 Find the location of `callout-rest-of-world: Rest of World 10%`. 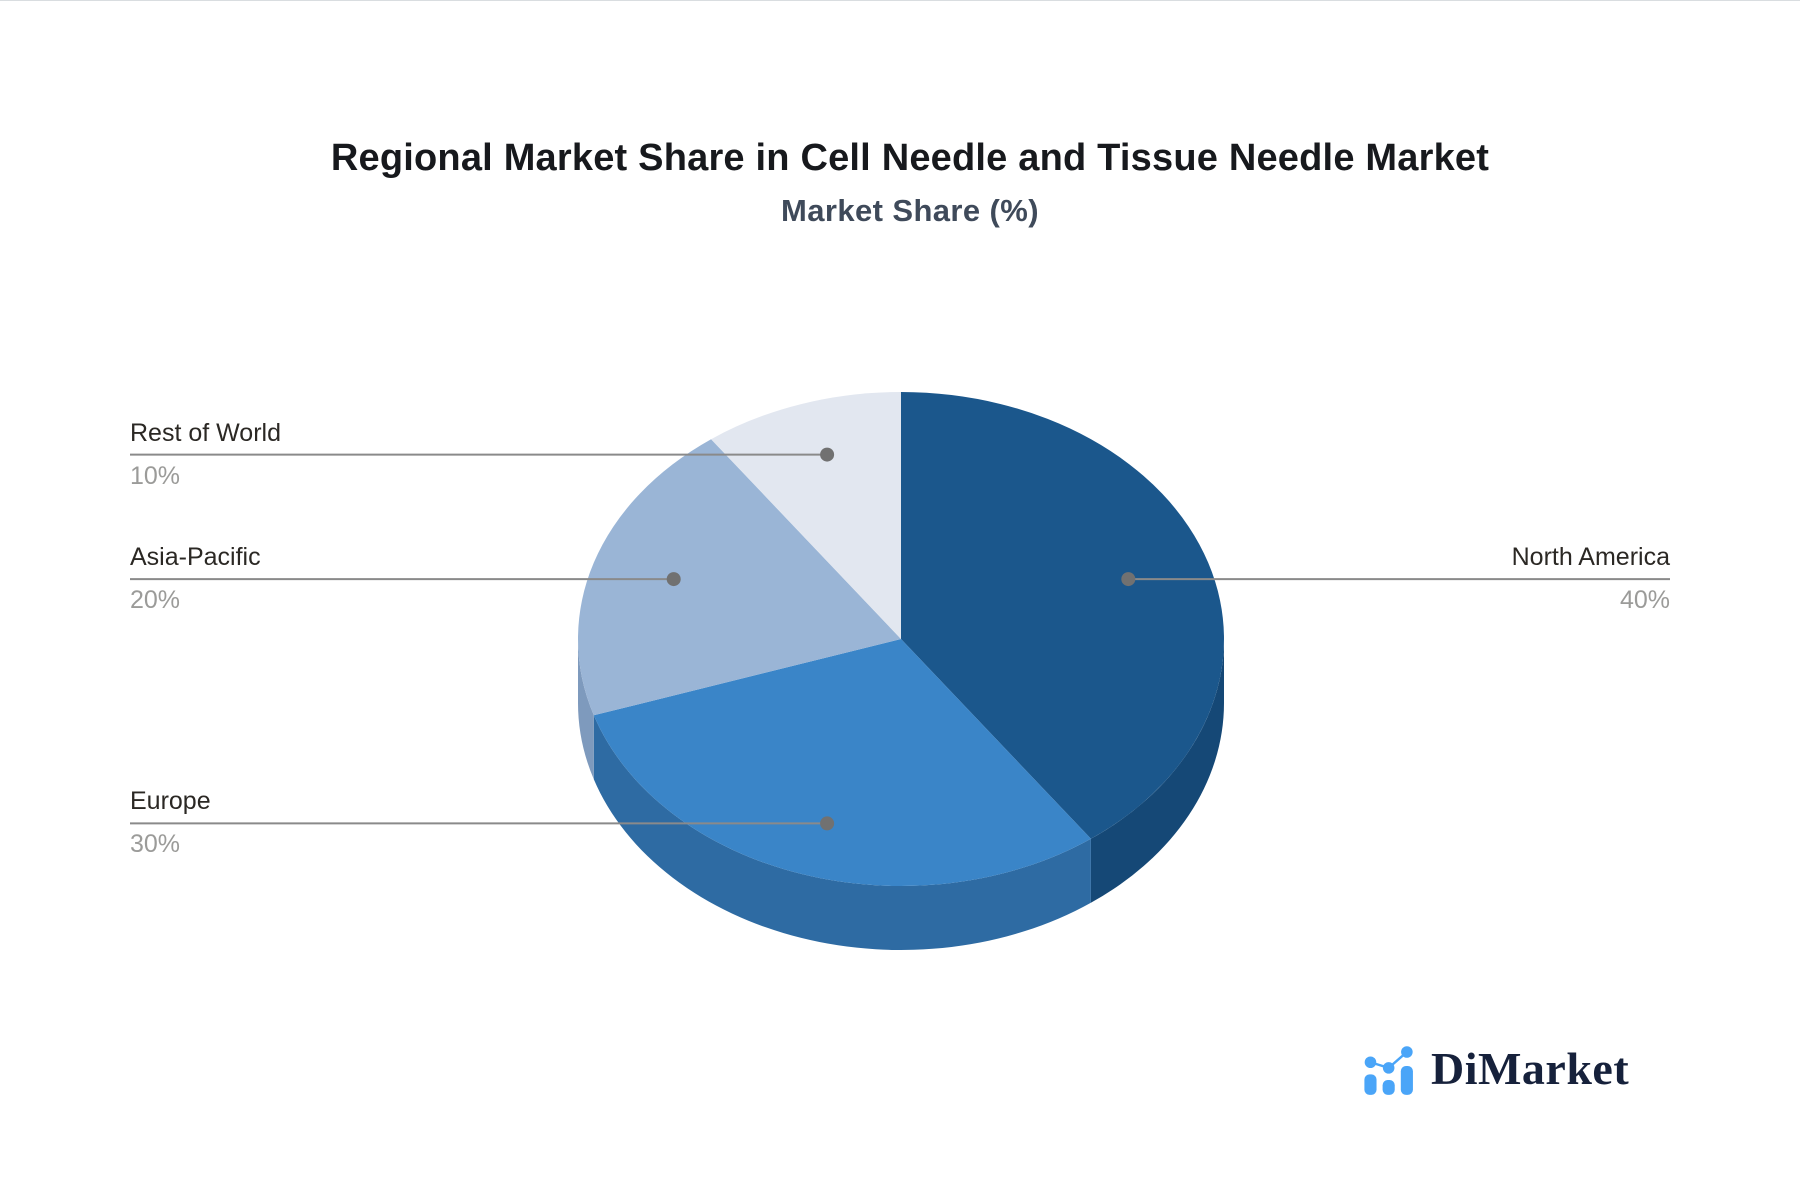

callout-rest-of-world: Rest of World 10% is located at coordinates (410, 454).